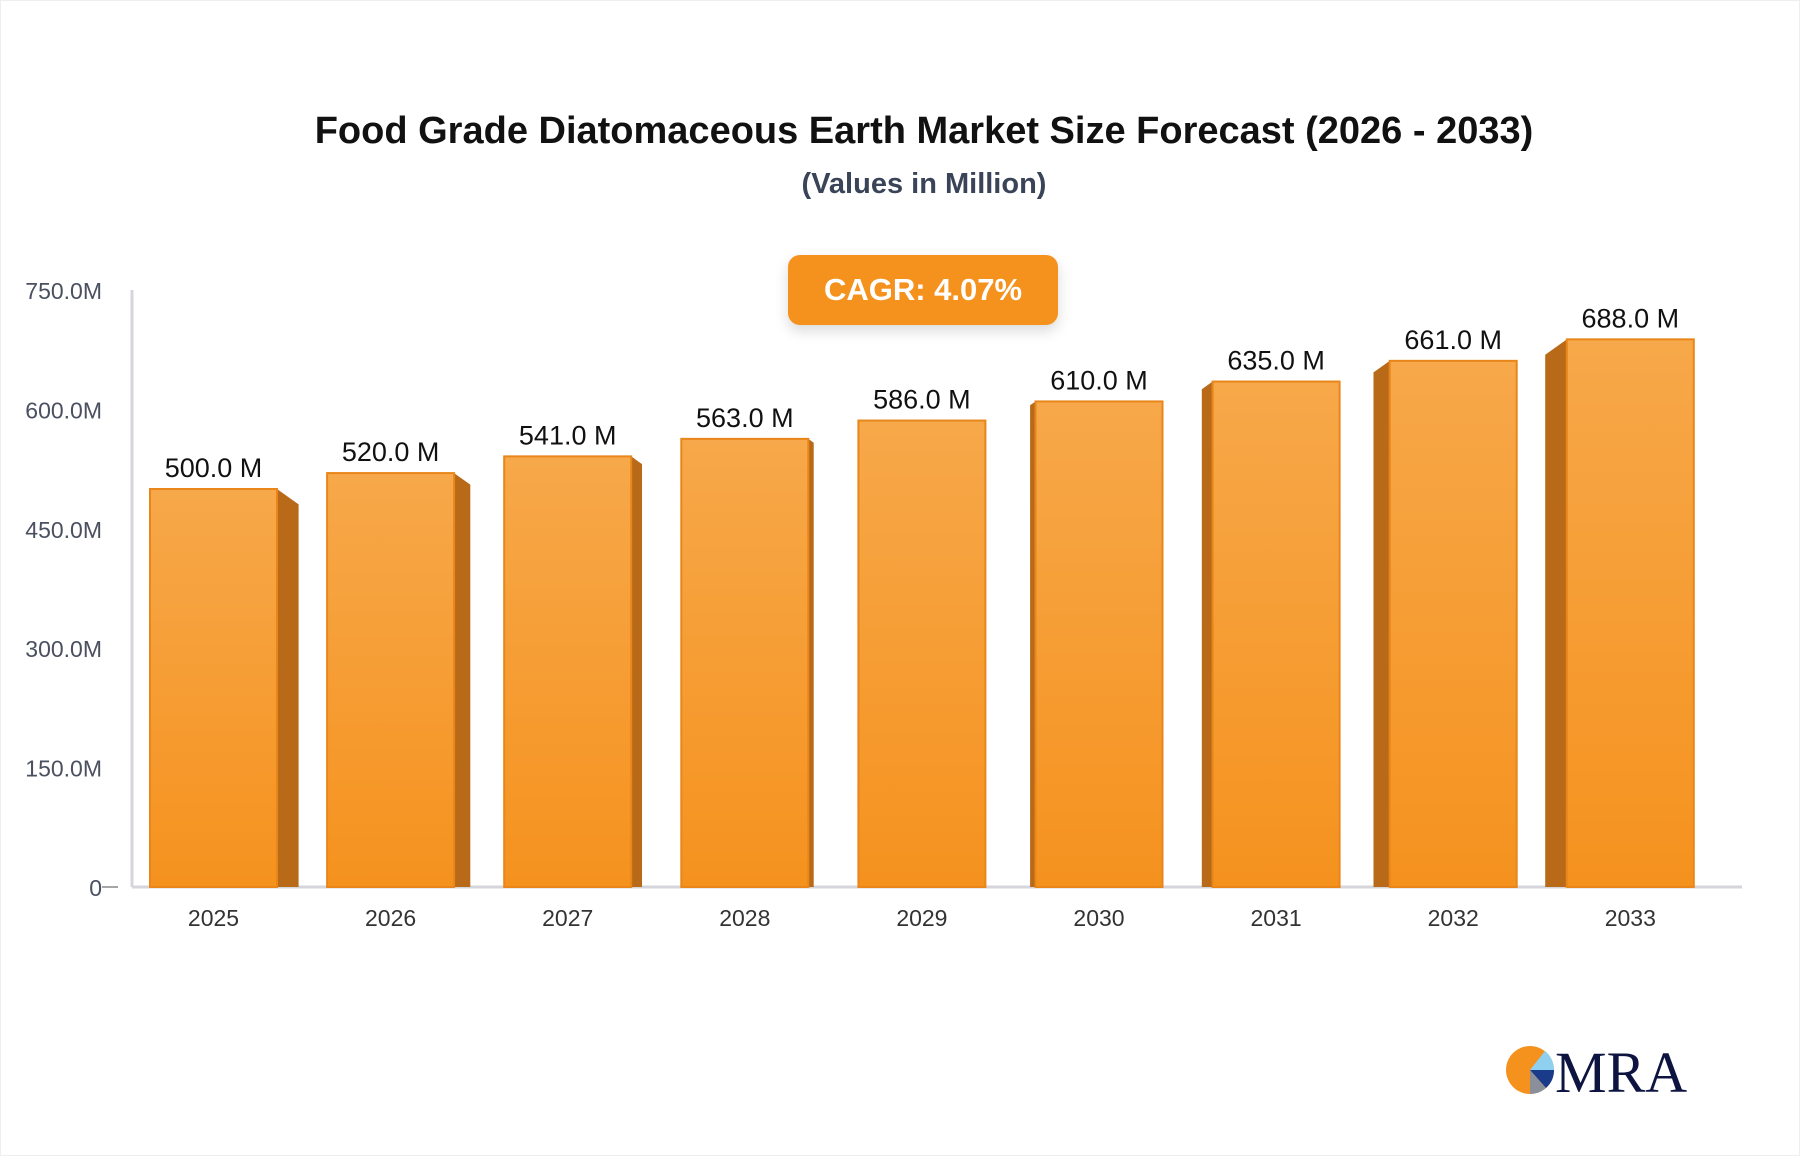 Image resolution: width=1800 pixels, height=1156 pixels. Describe the element at coordinates (214, 468) in the screenshot. I see `data-label: 500.0 M` at that location.